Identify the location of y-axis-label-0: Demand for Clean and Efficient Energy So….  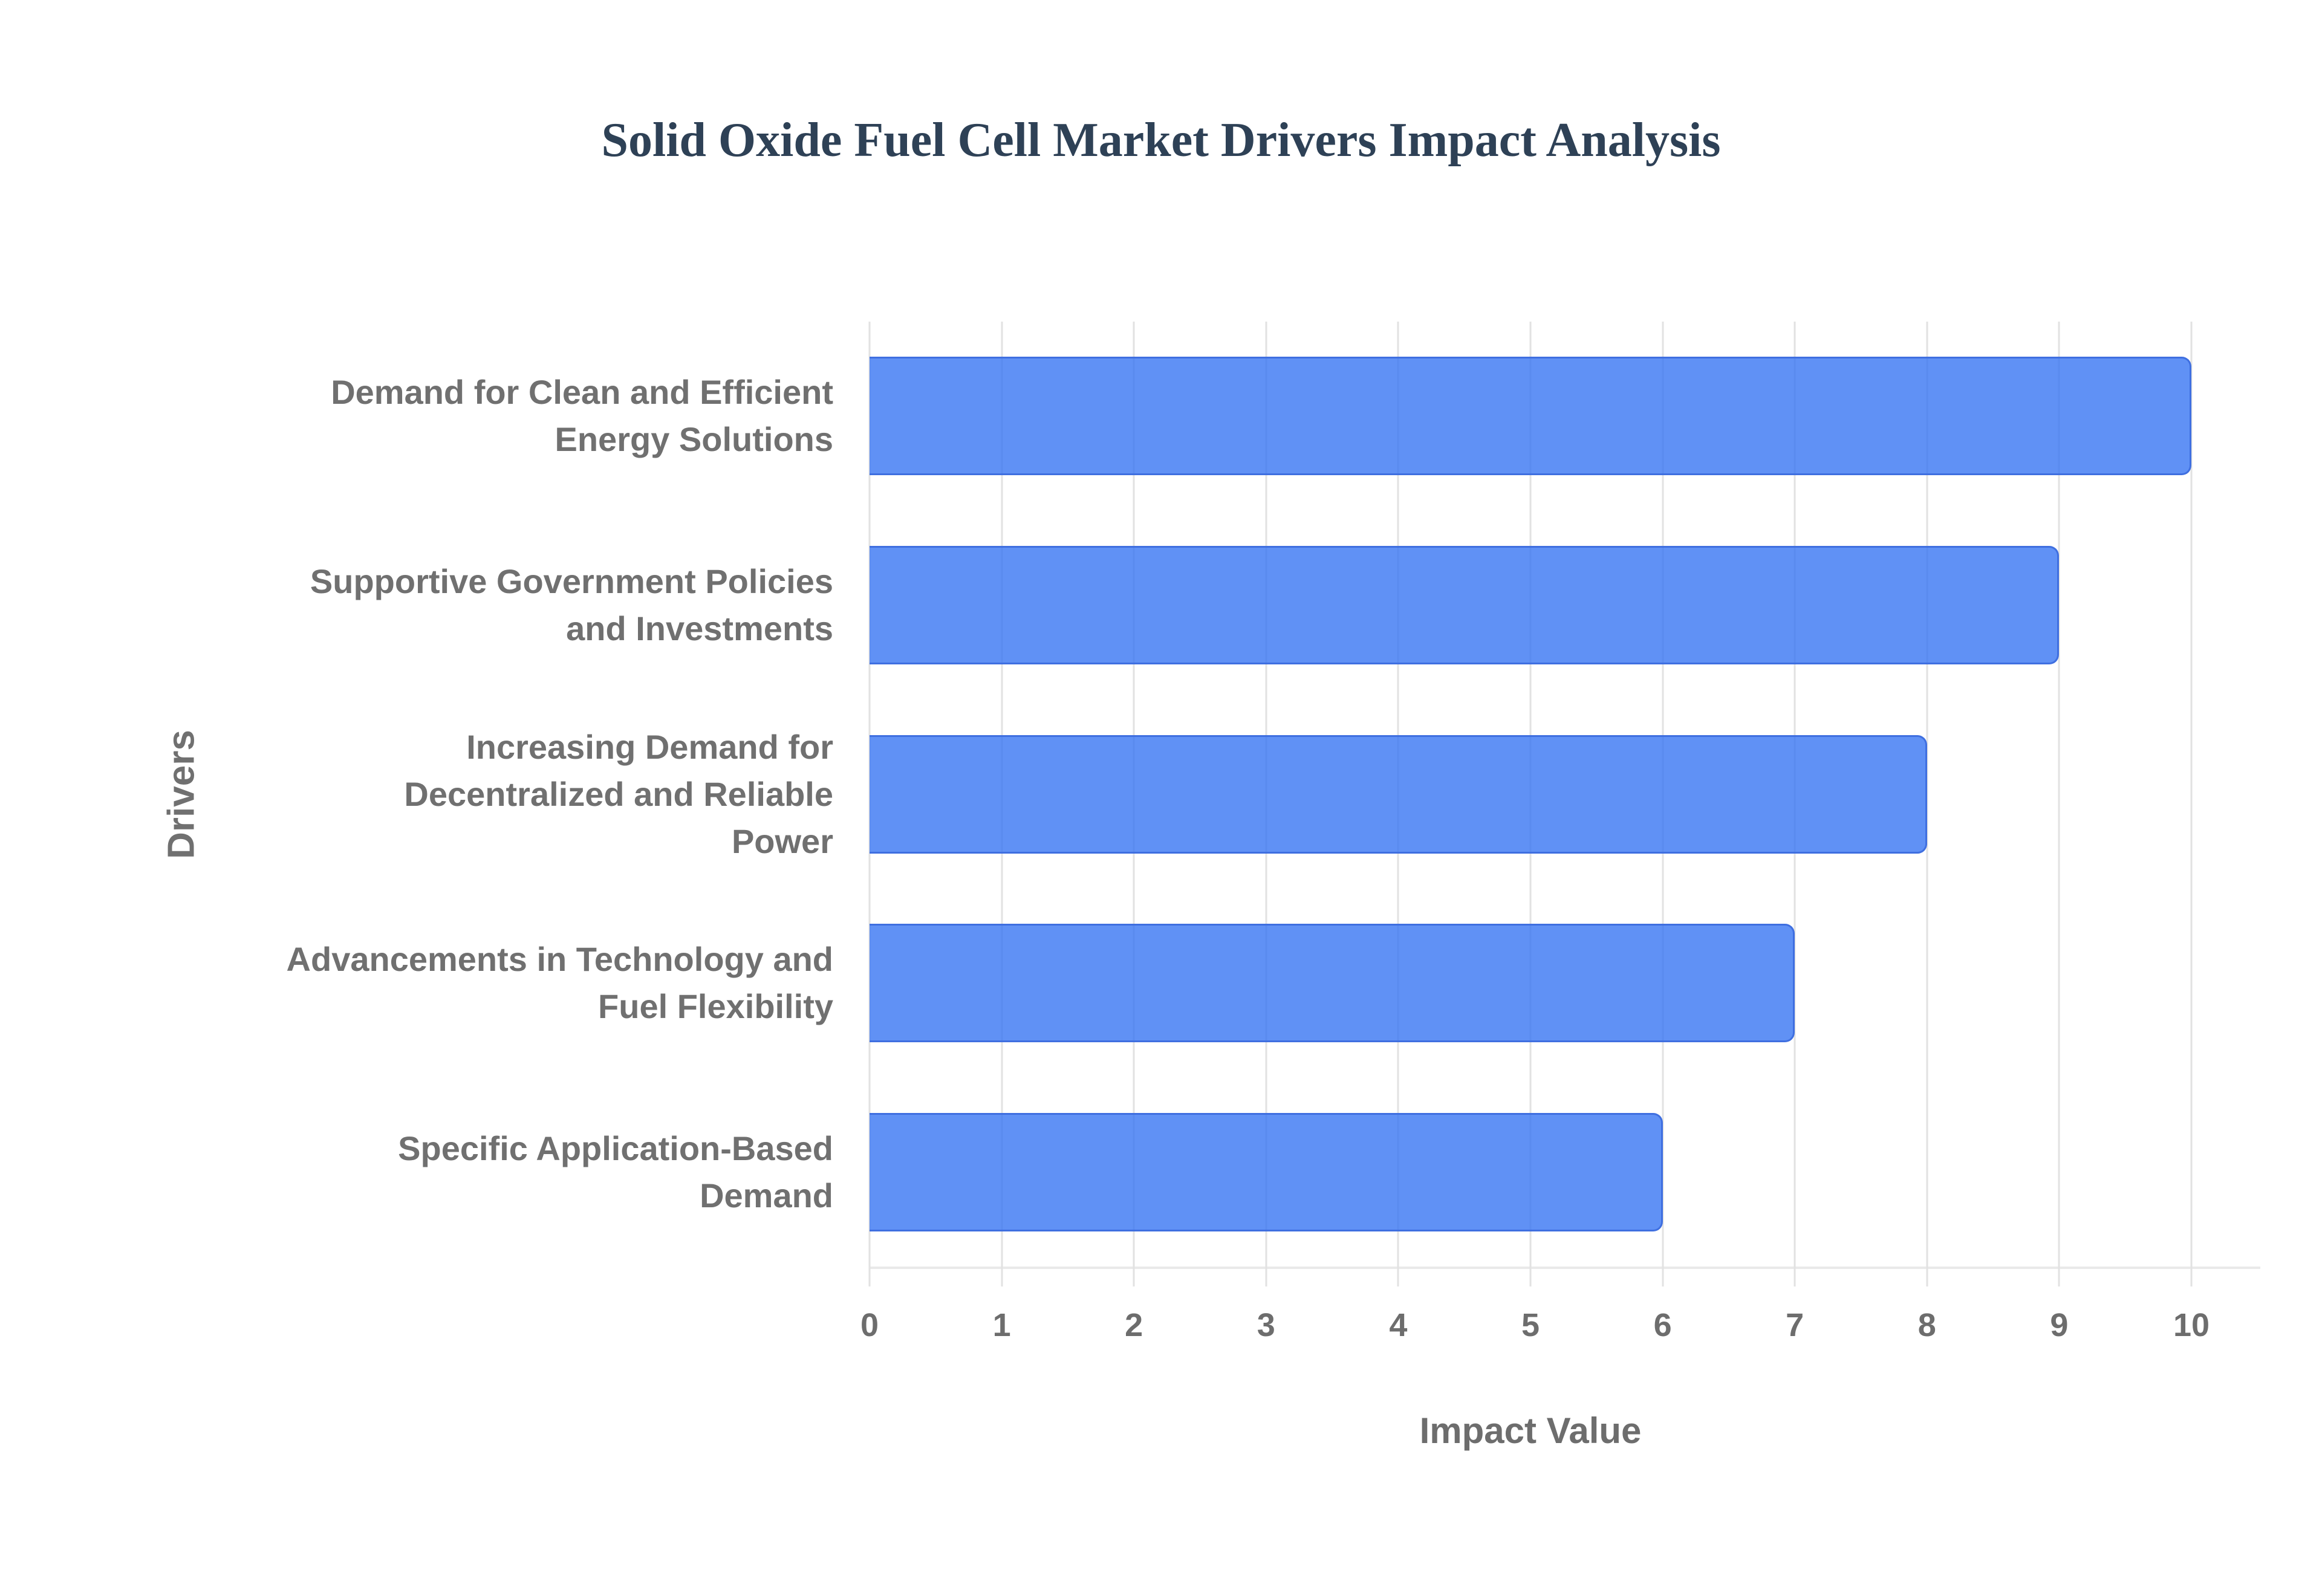
(582, 416).